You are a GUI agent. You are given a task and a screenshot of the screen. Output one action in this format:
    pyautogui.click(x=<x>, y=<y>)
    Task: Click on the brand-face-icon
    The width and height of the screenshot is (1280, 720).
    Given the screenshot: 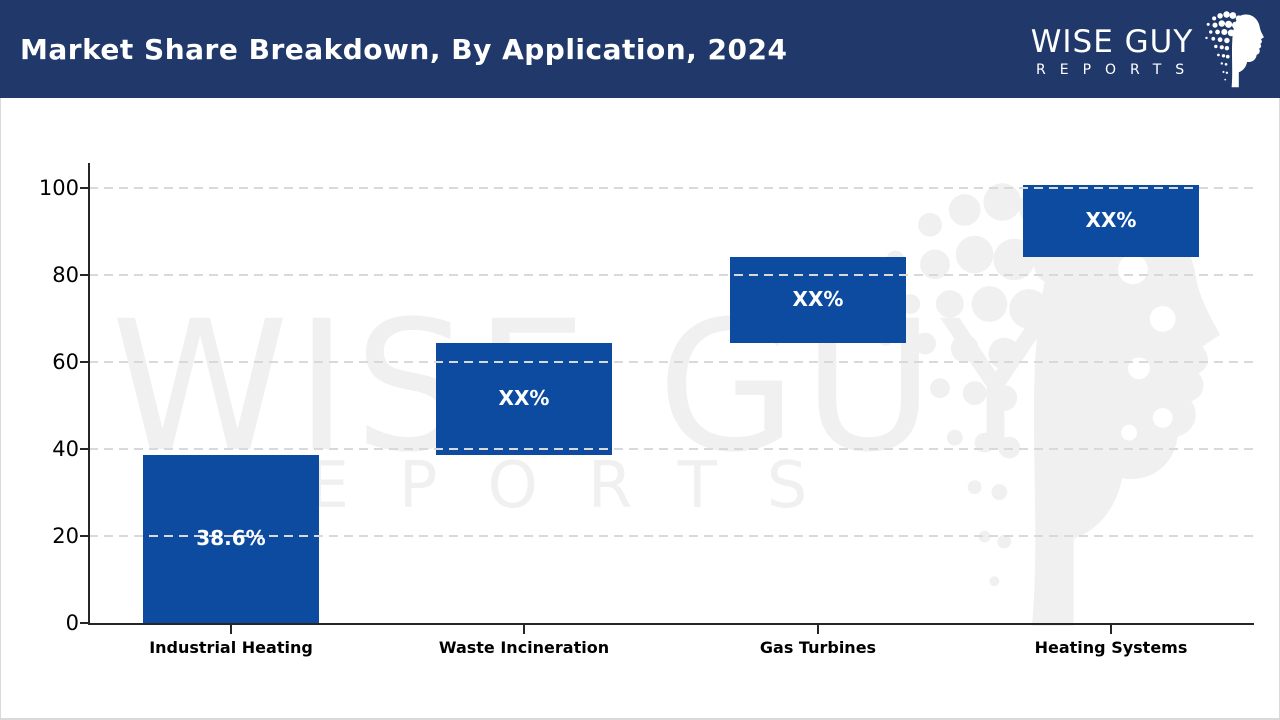 What is the action you would take?
    pyautogui.click(x=1234, y=49)
    